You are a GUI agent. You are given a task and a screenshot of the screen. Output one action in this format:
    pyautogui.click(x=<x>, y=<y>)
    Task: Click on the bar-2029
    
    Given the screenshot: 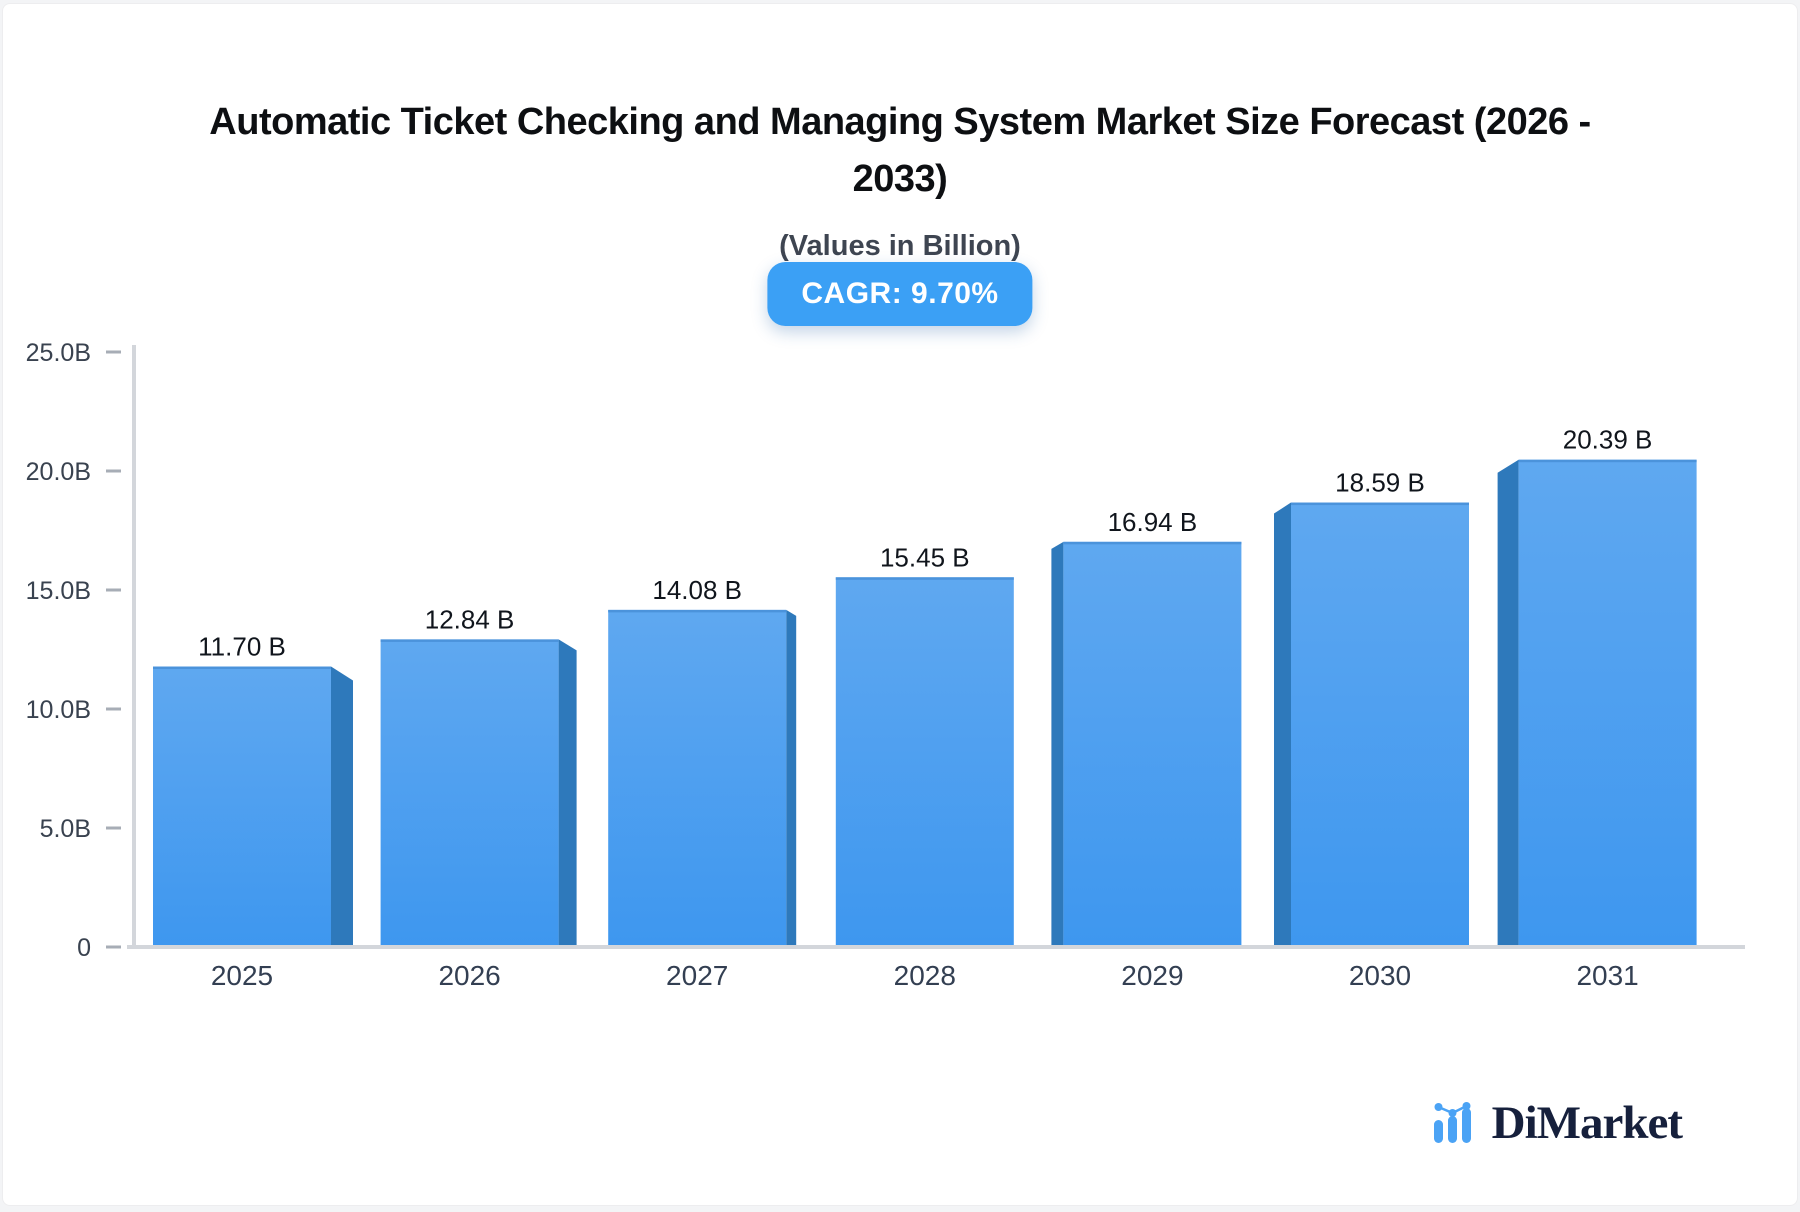 What is the action you would take?
    pyautogui.click(x=1152, y=743)
    